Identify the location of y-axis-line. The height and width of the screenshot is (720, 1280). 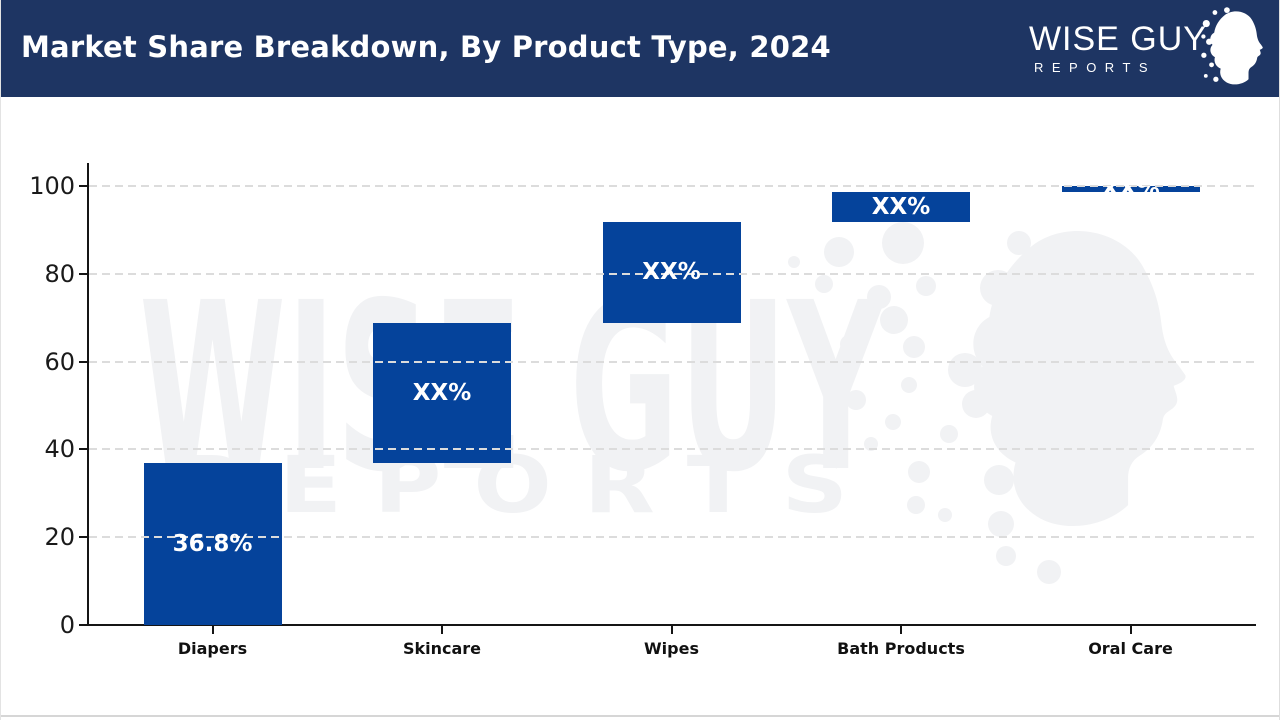
(88, 394).